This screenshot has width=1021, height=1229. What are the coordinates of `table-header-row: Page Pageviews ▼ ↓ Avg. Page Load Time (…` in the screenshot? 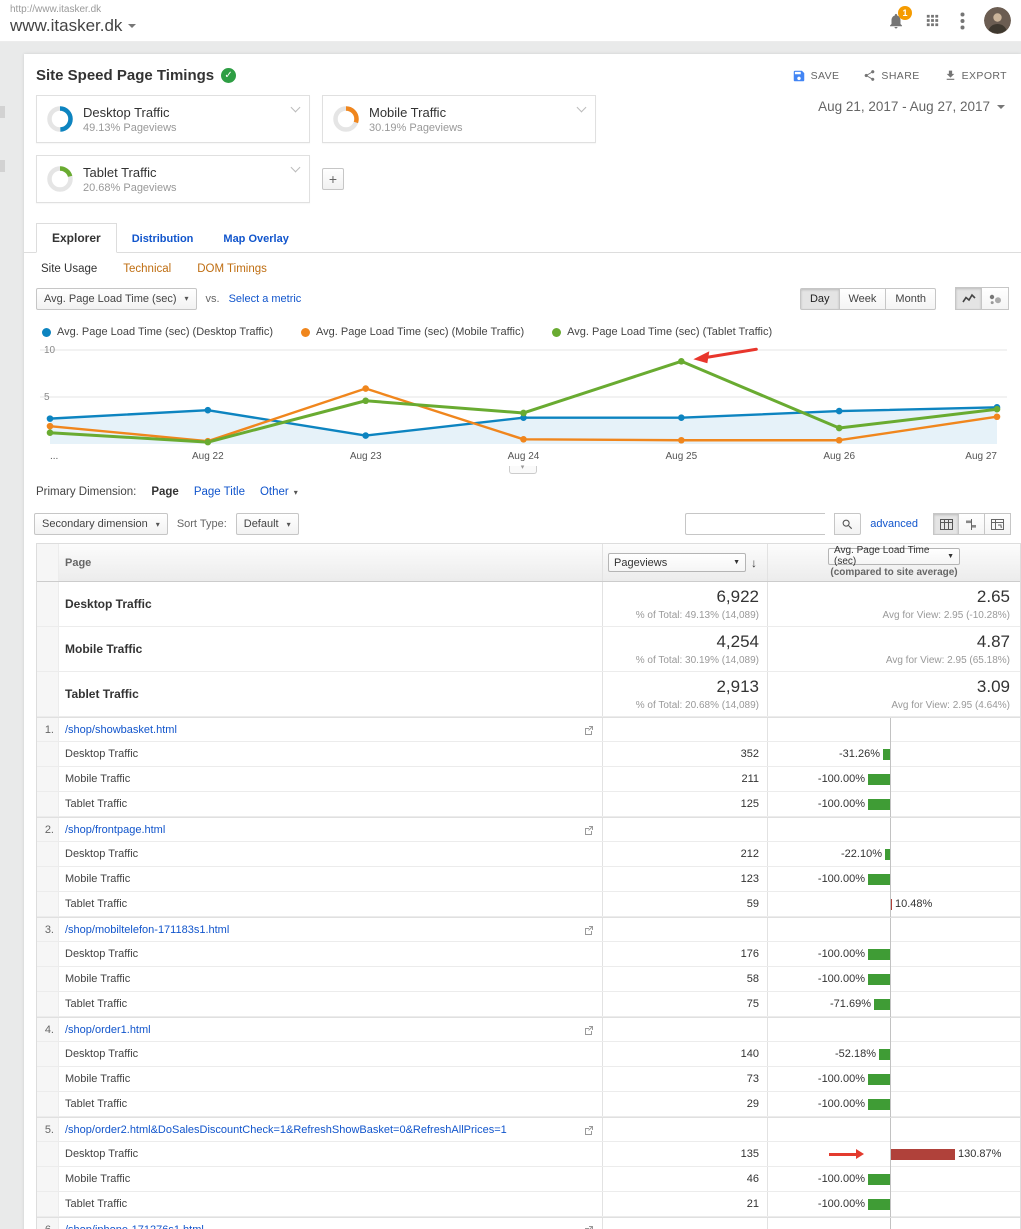 It's located at (528, 563).